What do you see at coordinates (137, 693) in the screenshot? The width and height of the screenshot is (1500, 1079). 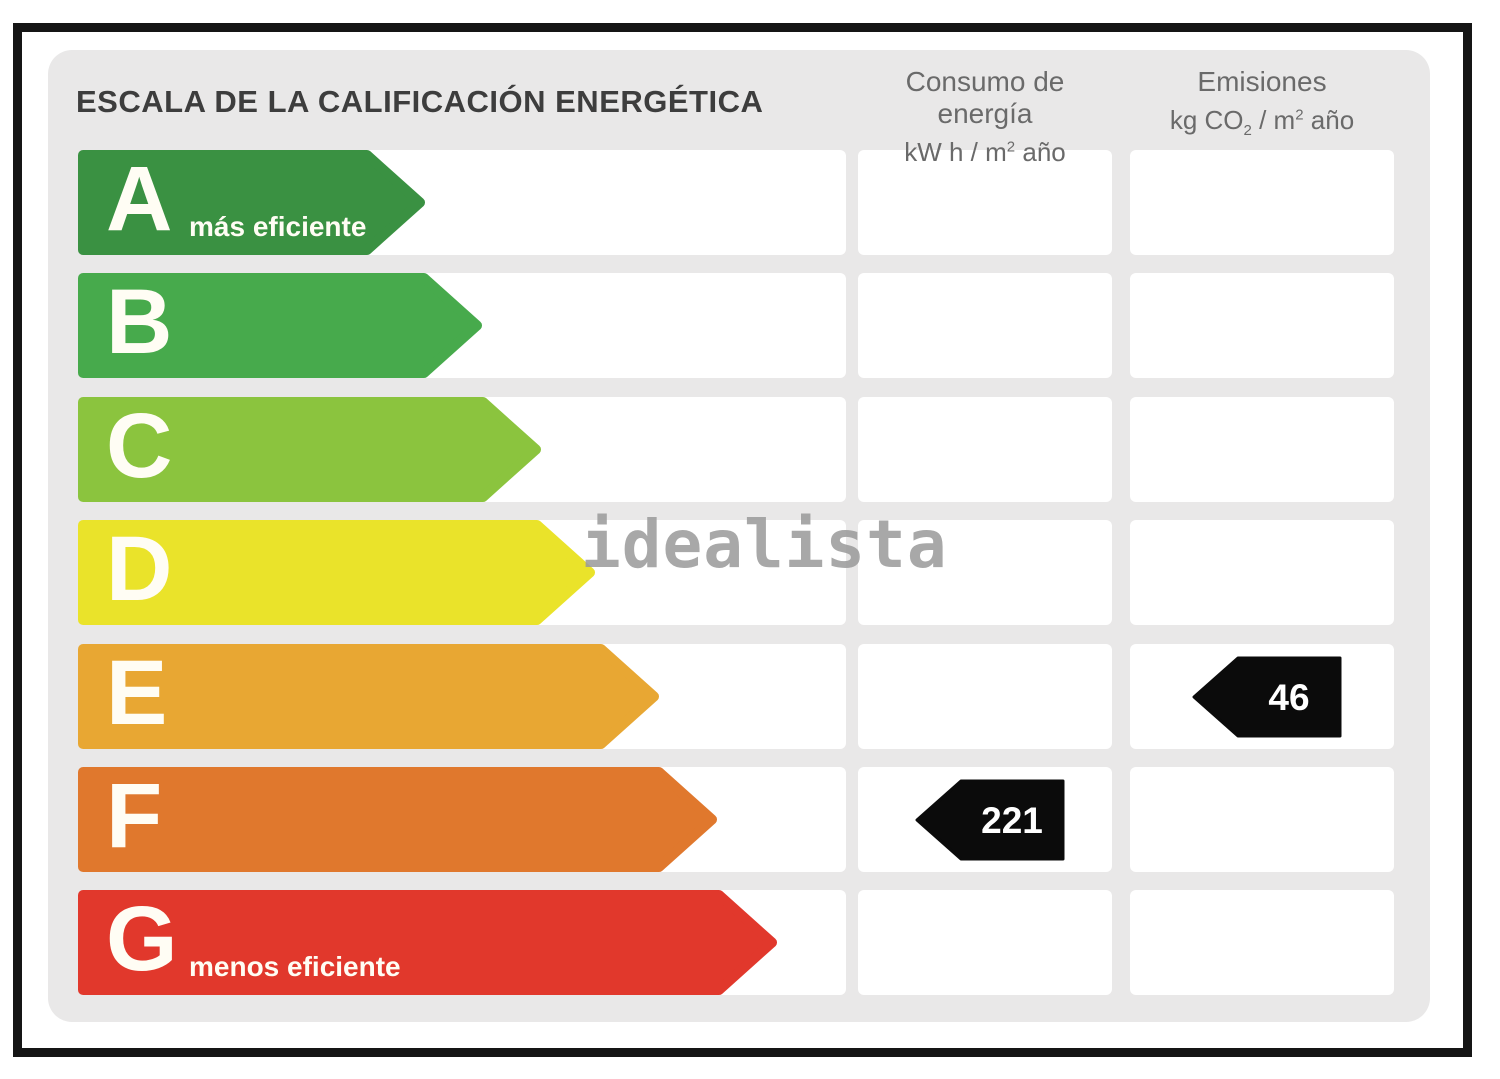 I see `rating-letter-e: E` at bounding box center [137, 693].